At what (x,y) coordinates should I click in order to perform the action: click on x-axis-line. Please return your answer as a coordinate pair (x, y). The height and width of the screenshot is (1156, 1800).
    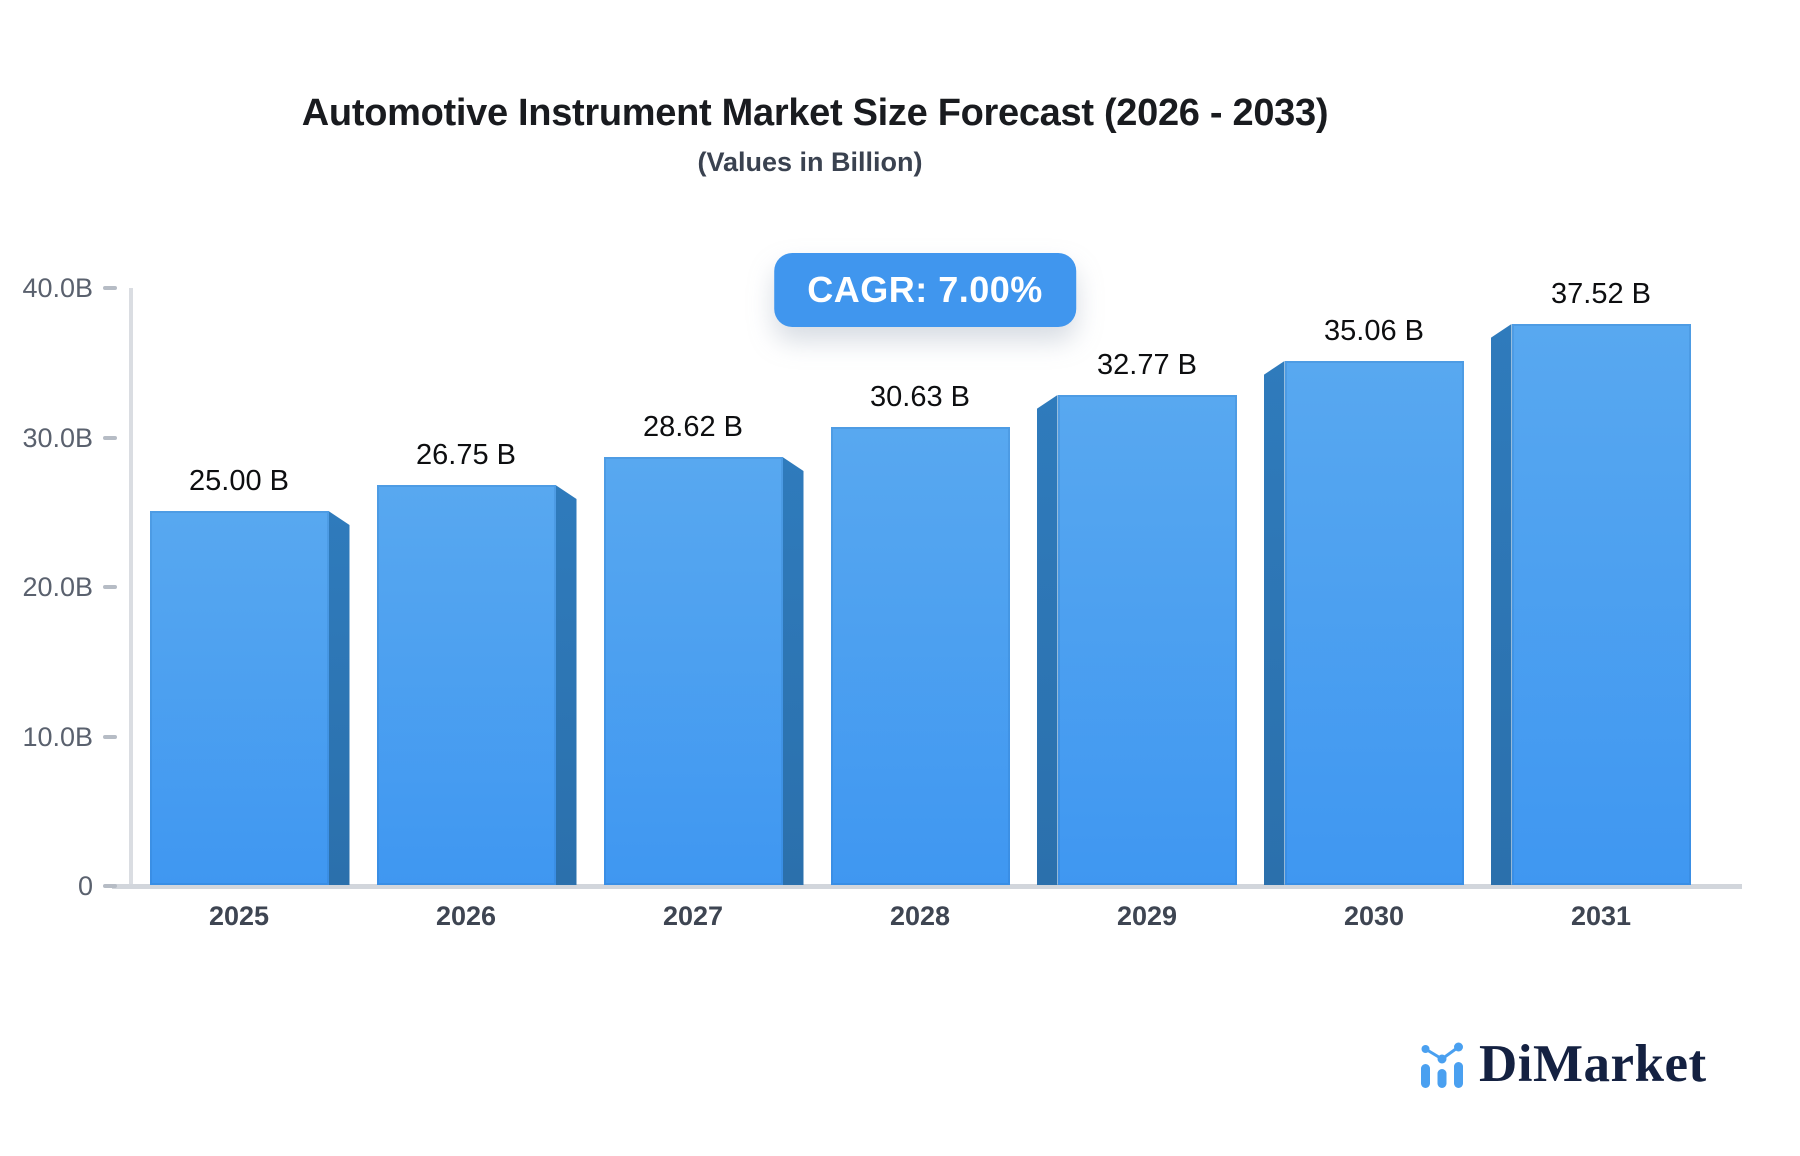
    Looking at the image, I should click on (927, 886).